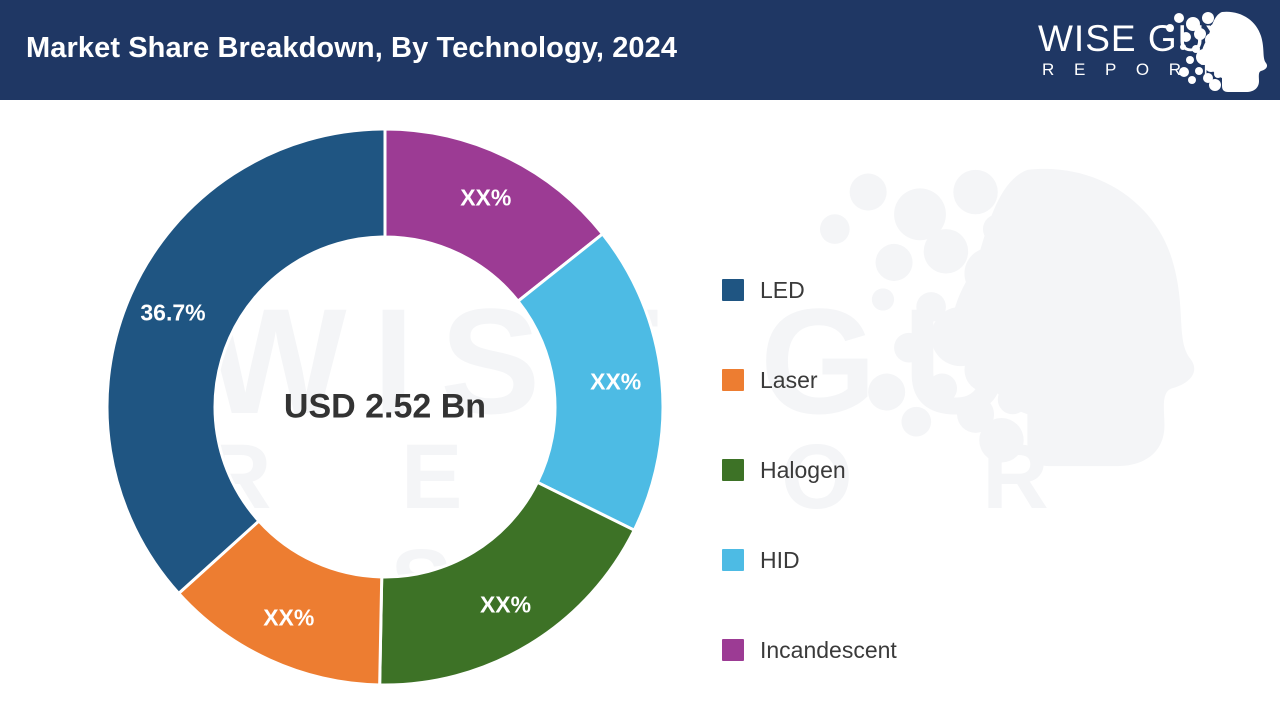  Describe the element at coordinates (803, 469) in the screenshot. I see `legend-item-label: Halogen` at that location.